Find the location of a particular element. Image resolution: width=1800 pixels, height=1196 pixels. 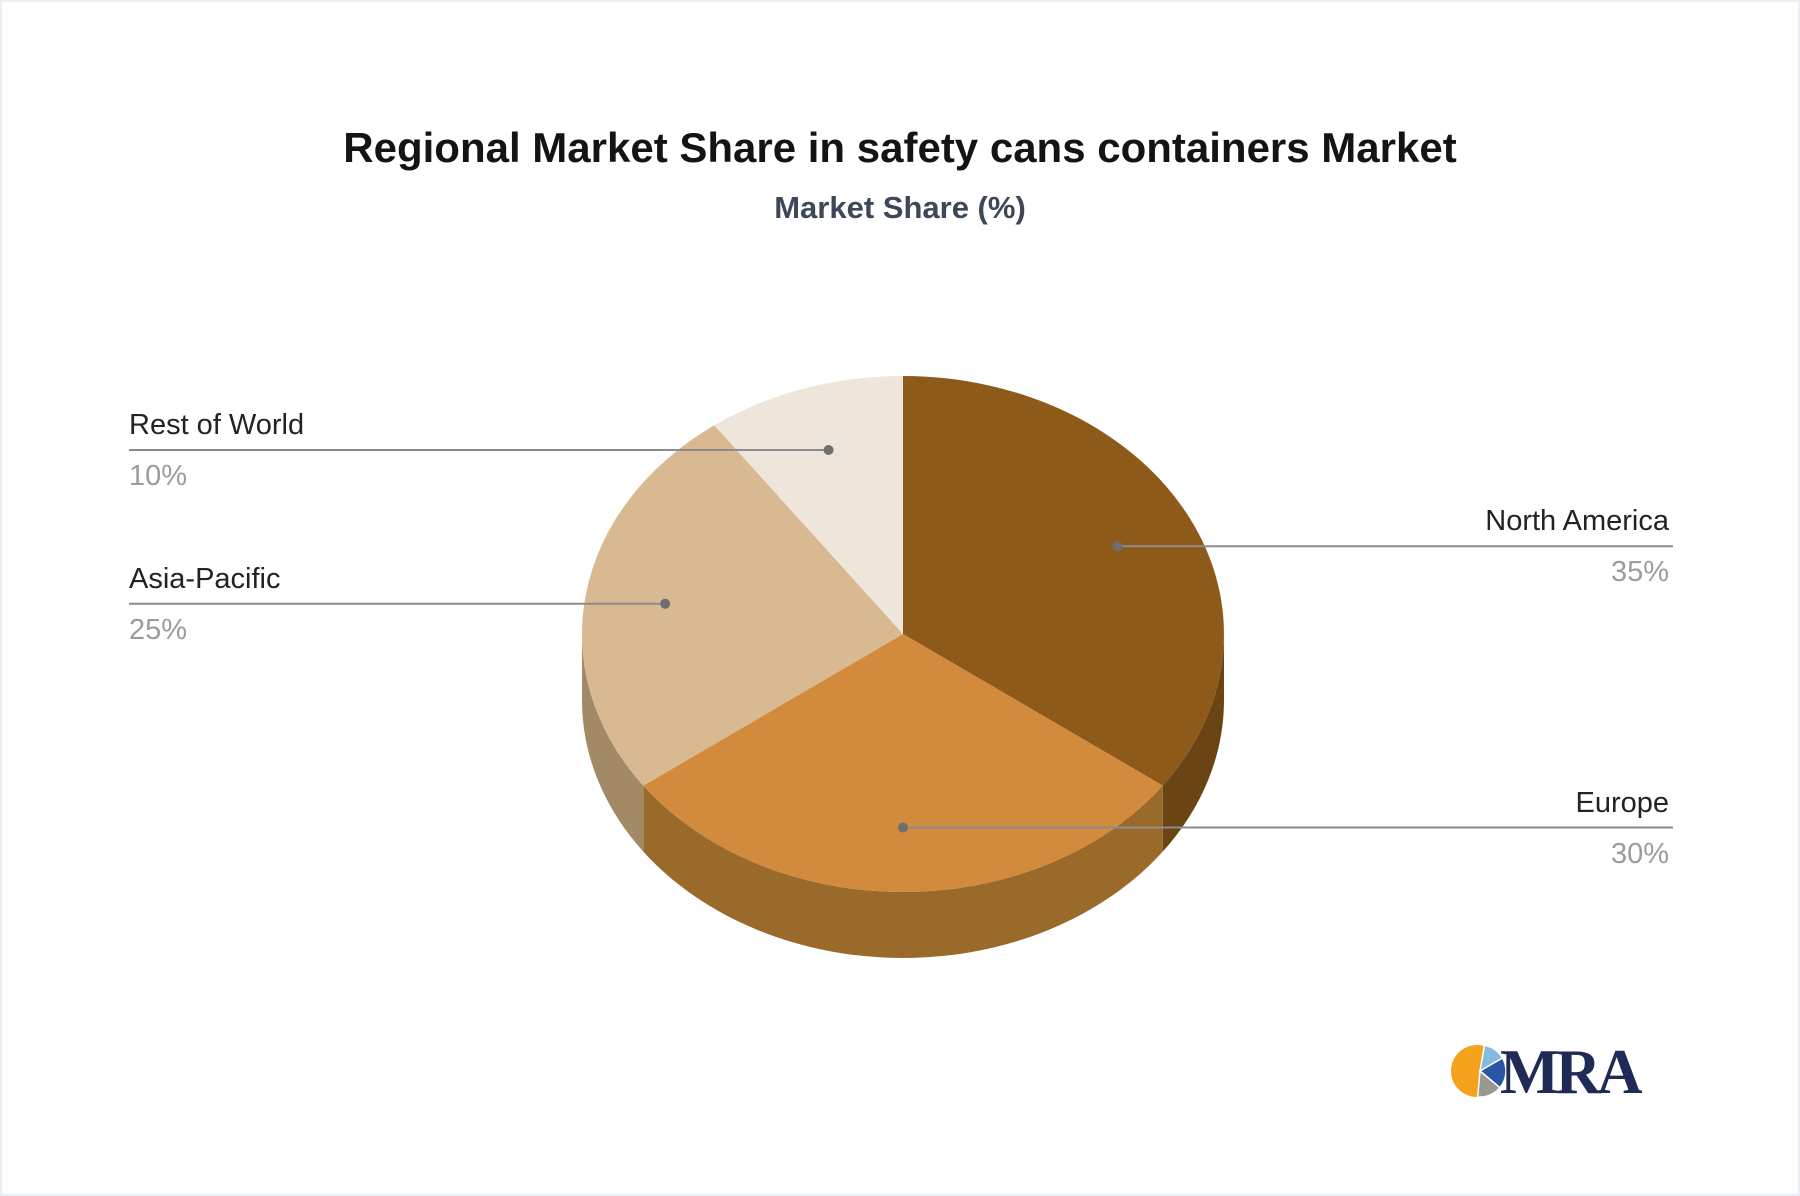

pie-slice-asia-pacific is located at coordinates (742, 605).